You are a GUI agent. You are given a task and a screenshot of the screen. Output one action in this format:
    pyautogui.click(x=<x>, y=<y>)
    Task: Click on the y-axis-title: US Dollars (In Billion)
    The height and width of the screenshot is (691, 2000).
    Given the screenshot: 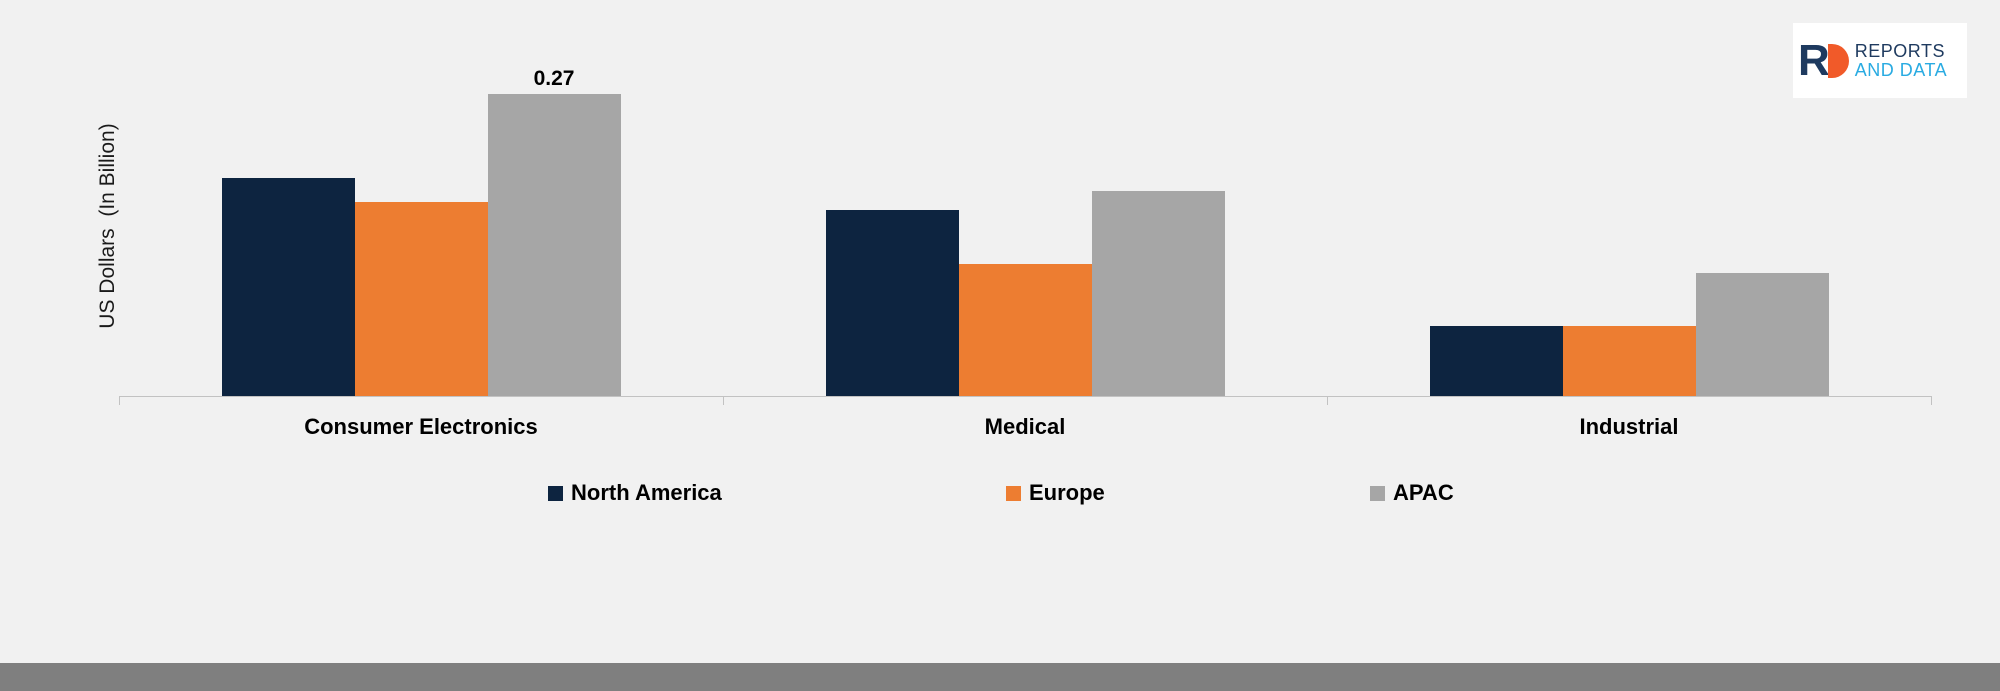 What is the action you would take?
    pyautogui.click(x=107, y=226)
    